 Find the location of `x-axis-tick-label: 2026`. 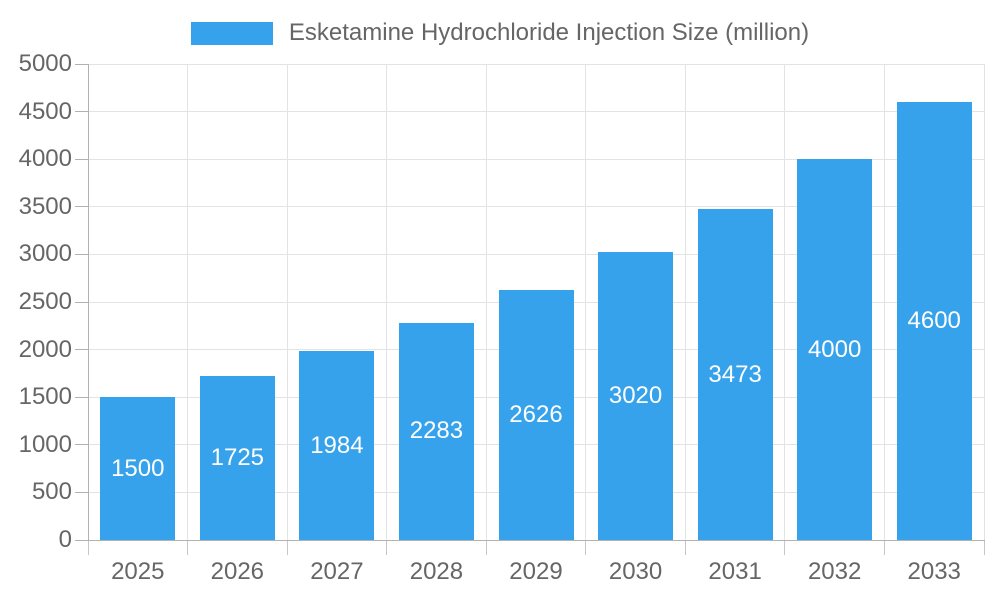

x-axis-tick-label: 2026 is located at coordinates (237, 571).